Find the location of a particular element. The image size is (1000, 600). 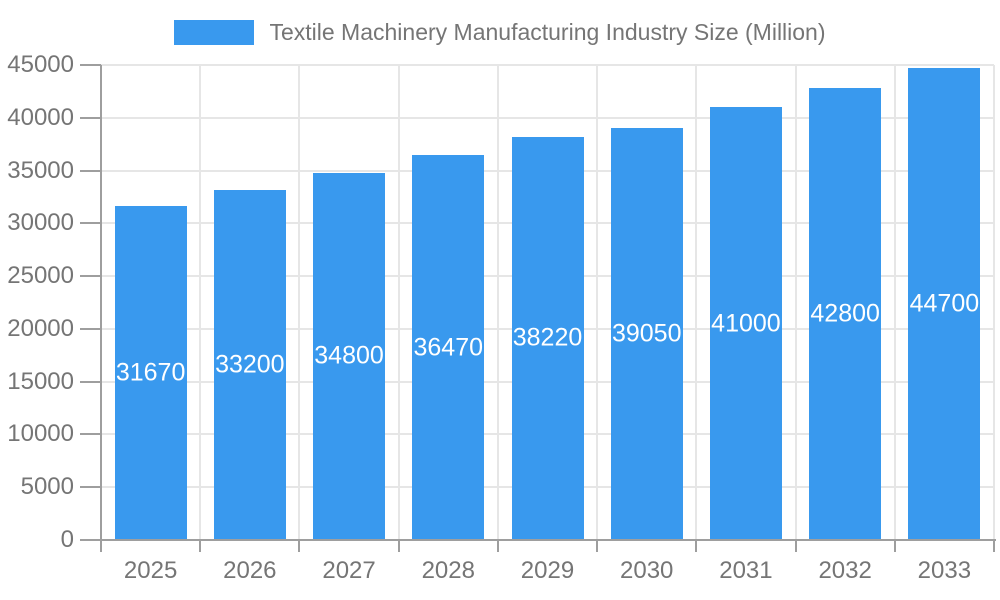

y-axis-line is located at coordinates (101, 308).